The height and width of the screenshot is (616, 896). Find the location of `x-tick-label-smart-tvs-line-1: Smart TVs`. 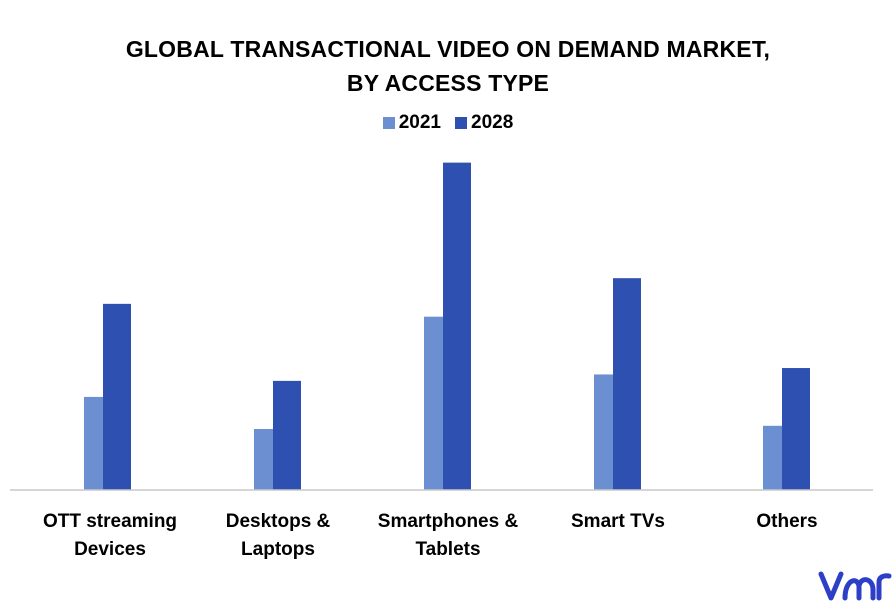

x-tick-label-smart-tvs-line-1: Smart TVs is located at coordinates (618, 521).